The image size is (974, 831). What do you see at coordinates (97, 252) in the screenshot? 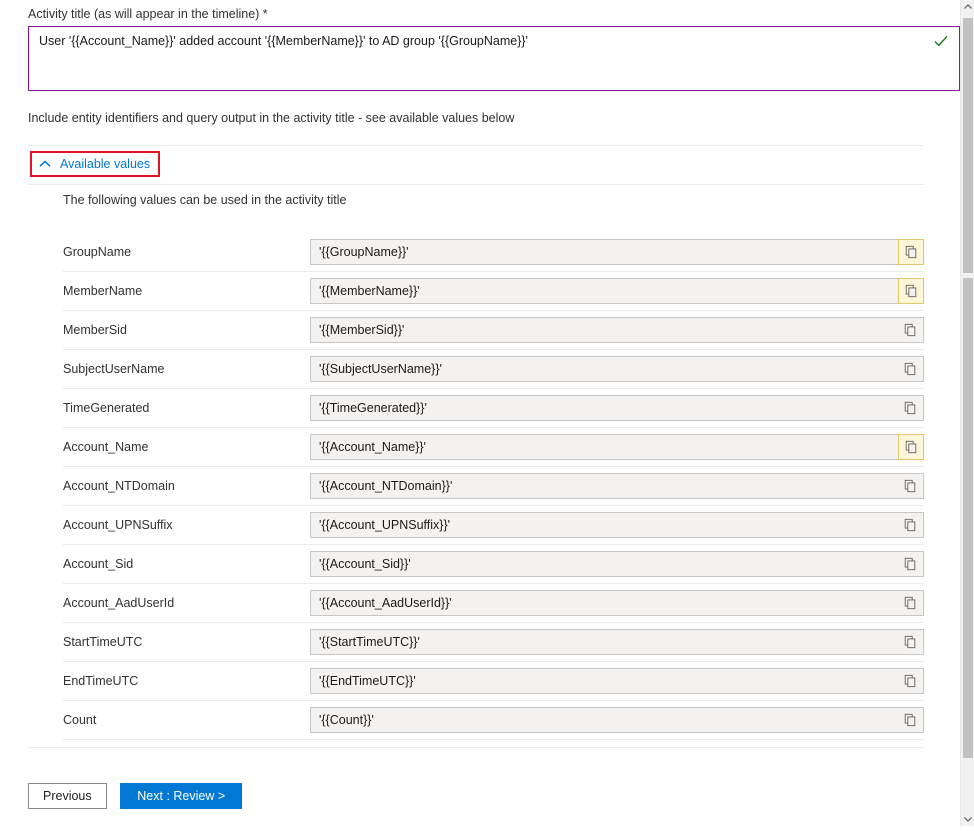
I see `value-name: GroupName` at bounding box center [97, 252].